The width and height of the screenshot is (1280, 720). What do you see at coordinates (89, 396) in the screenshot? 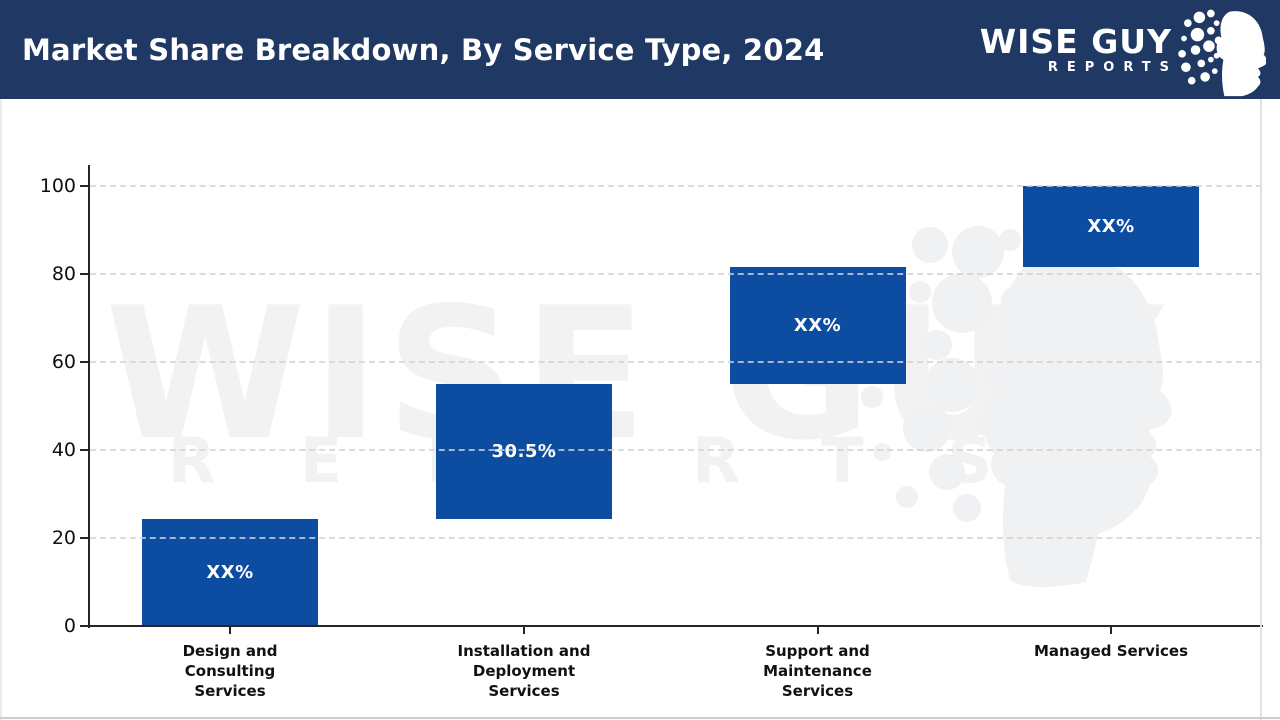
I see `y-axis-line` at bounding box center [89, 396].